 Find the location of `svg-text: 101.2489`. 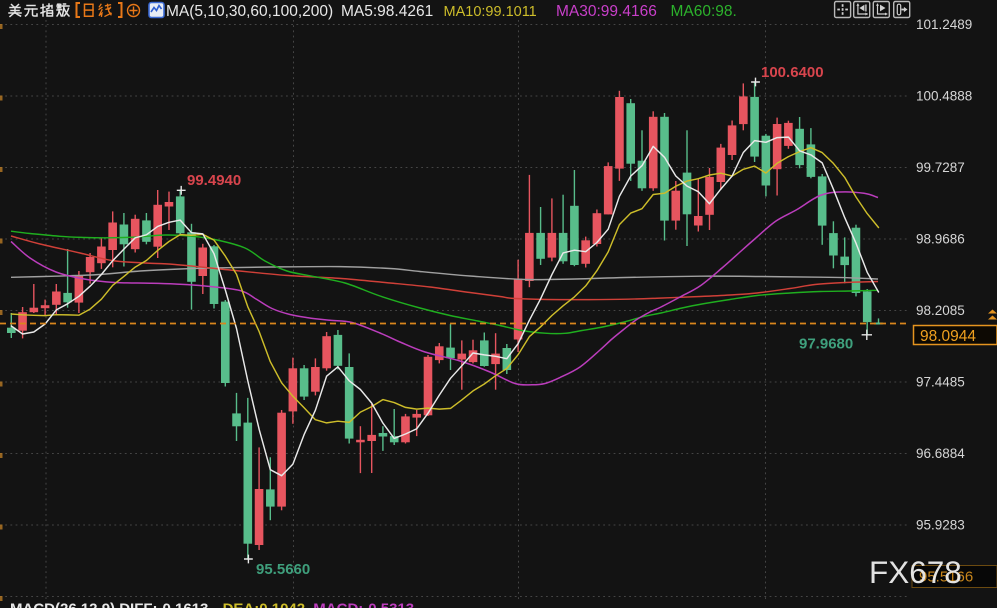

svg-text: 101.2489 is located at coordinates (944, 24).